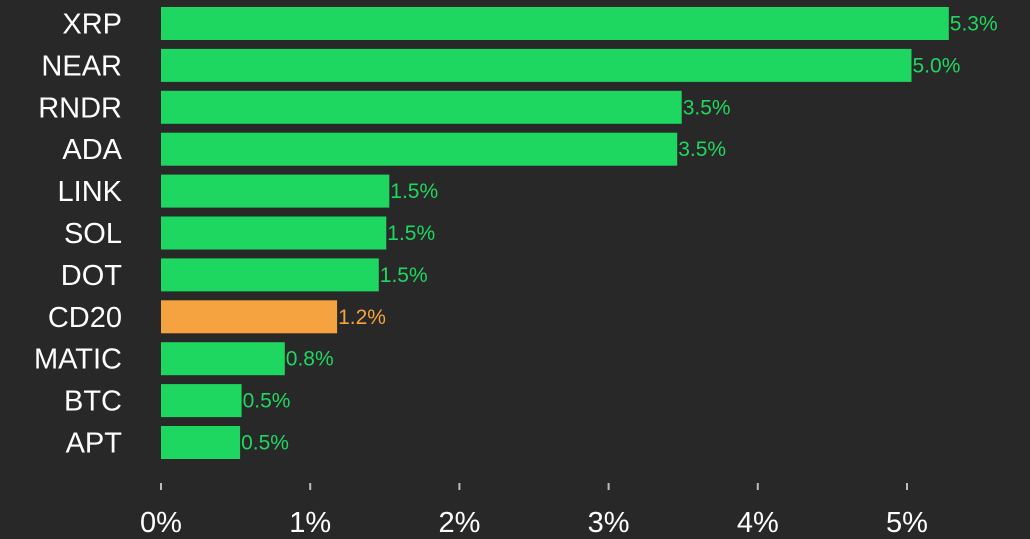 This screenshot has height=539, width=1030. Describe the element at coordinates (92, 25) in the screenshot. I see `category-label: XRP` at that location.